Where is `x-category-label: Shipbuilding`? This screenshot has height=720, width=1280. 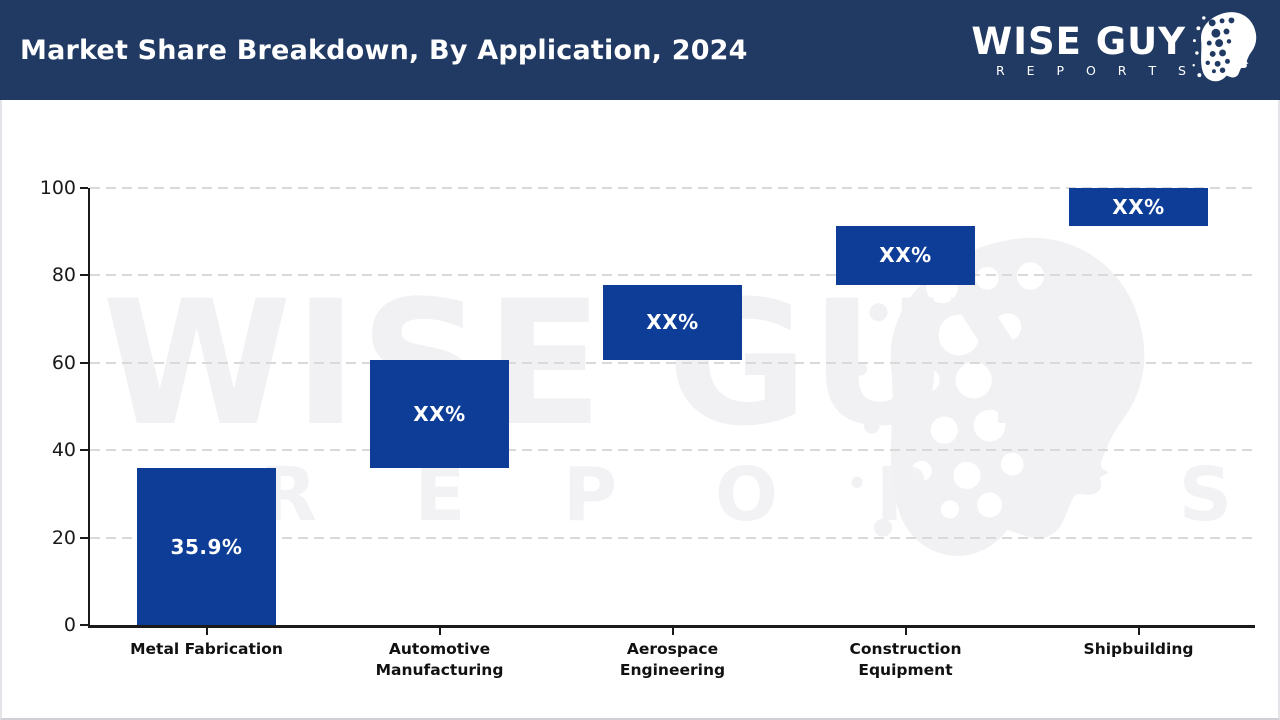 x-category-label: Shipbuilding is located at coordinates (1138, 649).